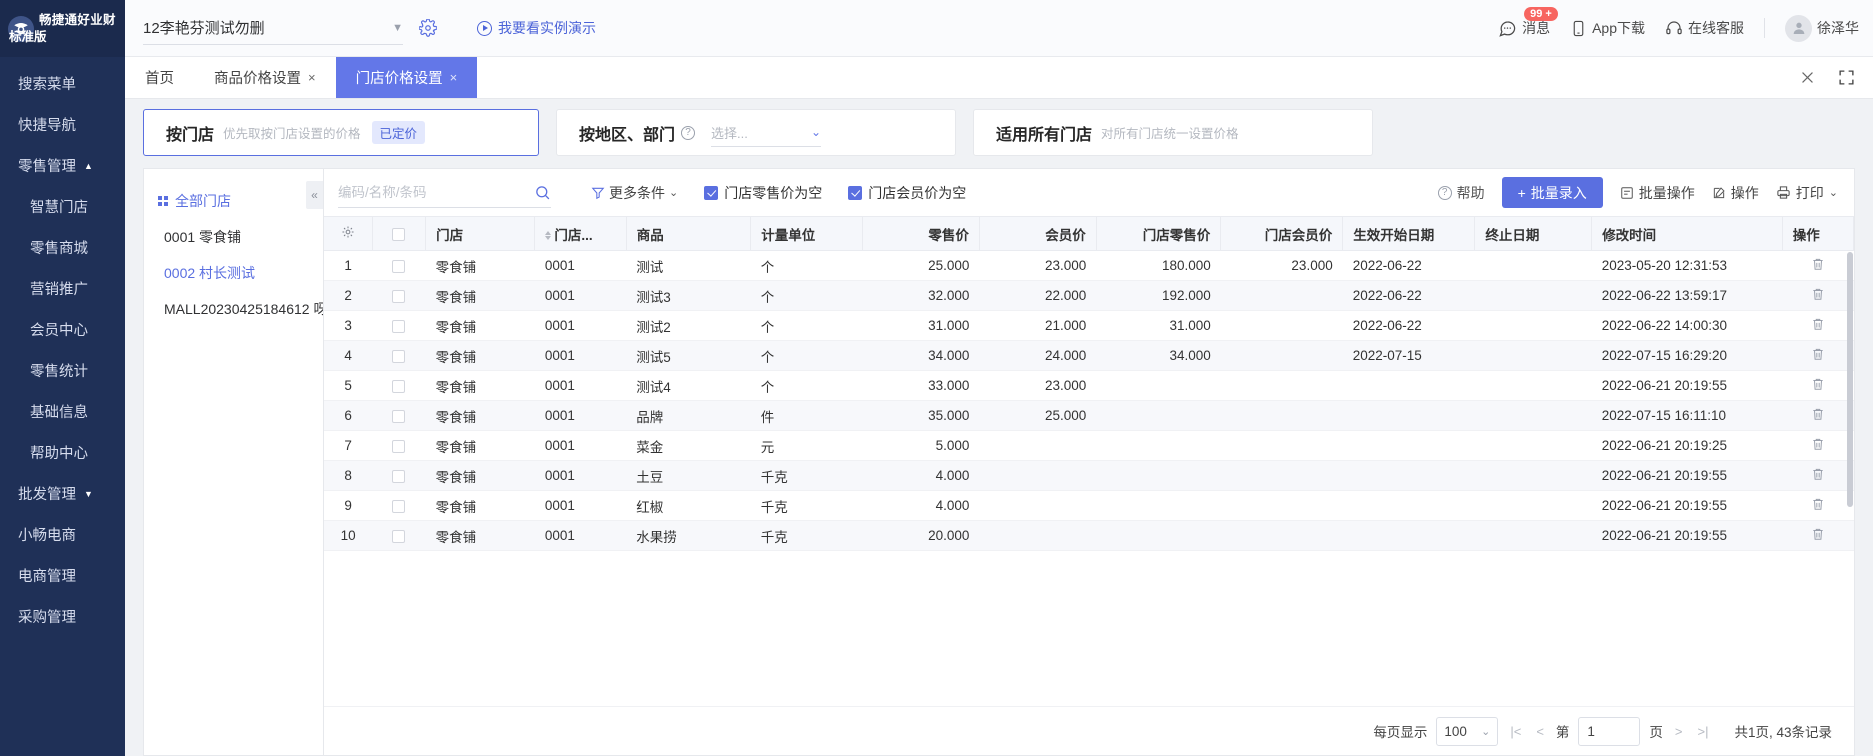 Image resolution: width=1873 pixels, height=756 pixels. Describe the element at coordinates (1850, 379) in the screenshot. I see `vertical-scrollbar` at that location.